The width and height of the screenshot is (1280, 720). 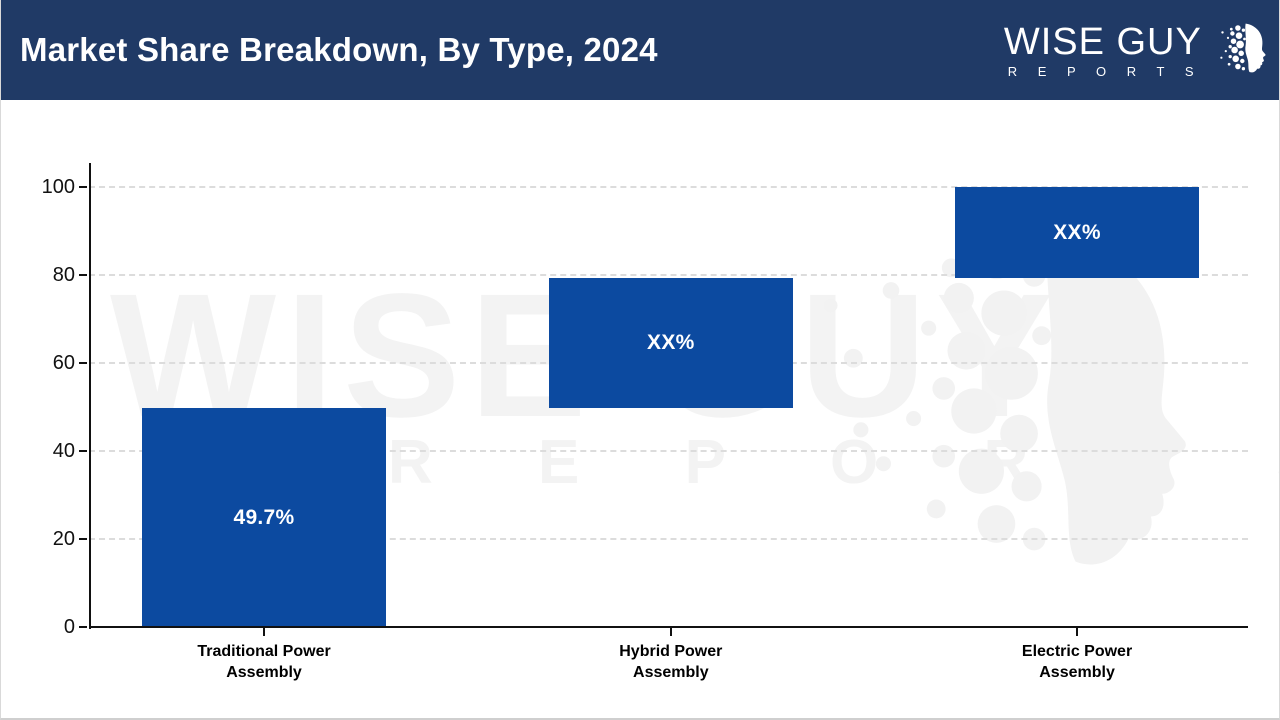 I want to click on y-tick-label: 60, so click(x=63, y=363).